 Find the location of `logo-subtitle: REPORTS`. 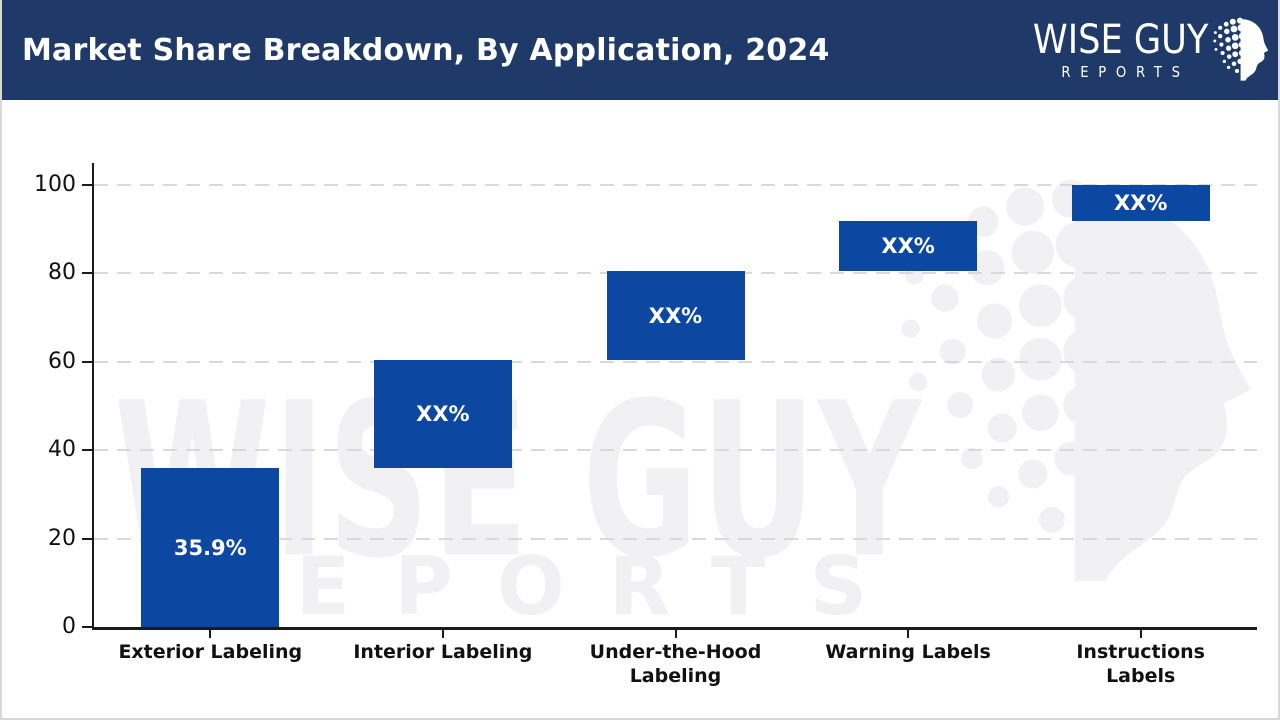

logo-subtitle: REPORTS is located at coordinates (1125, 72).